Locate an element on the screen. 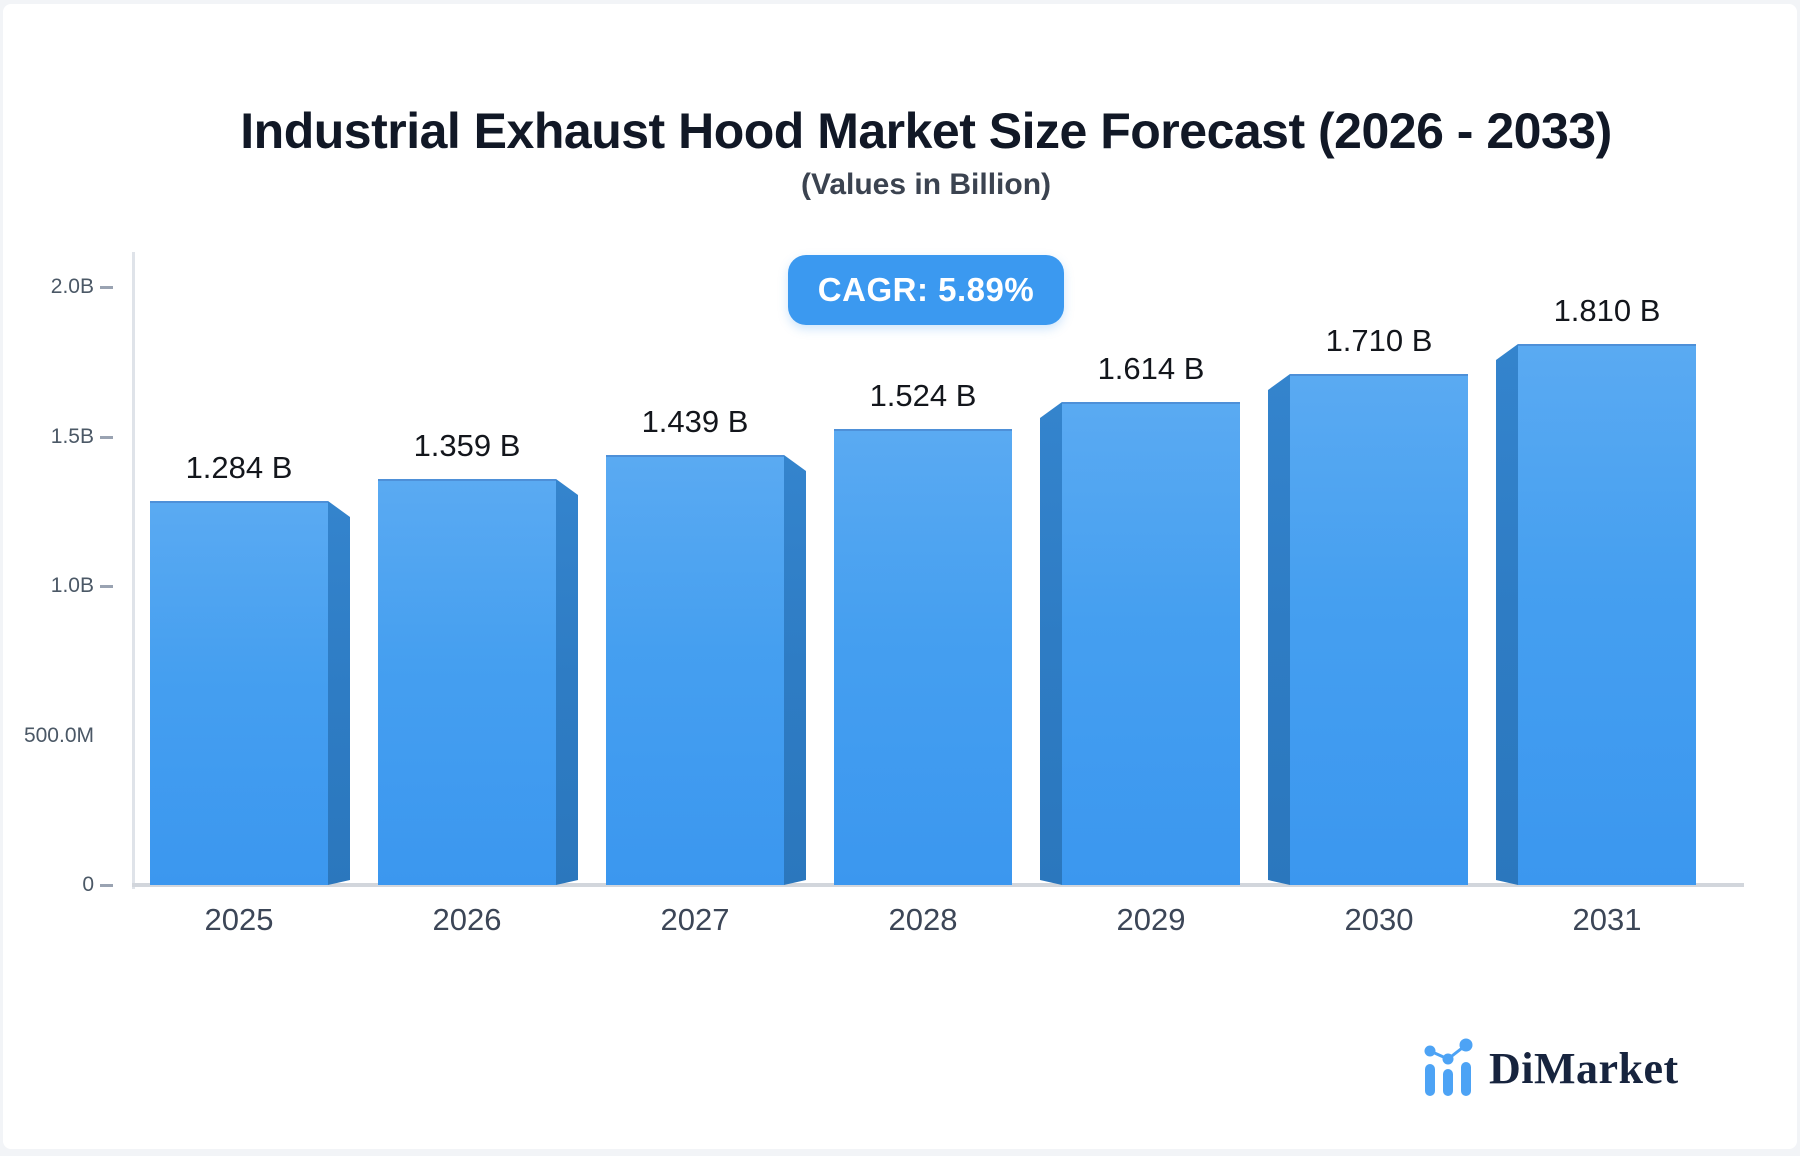 The width and height of the screenshot is (1800, 1156). x-tick-label: 2031 is located at coordinates (1607, 919).